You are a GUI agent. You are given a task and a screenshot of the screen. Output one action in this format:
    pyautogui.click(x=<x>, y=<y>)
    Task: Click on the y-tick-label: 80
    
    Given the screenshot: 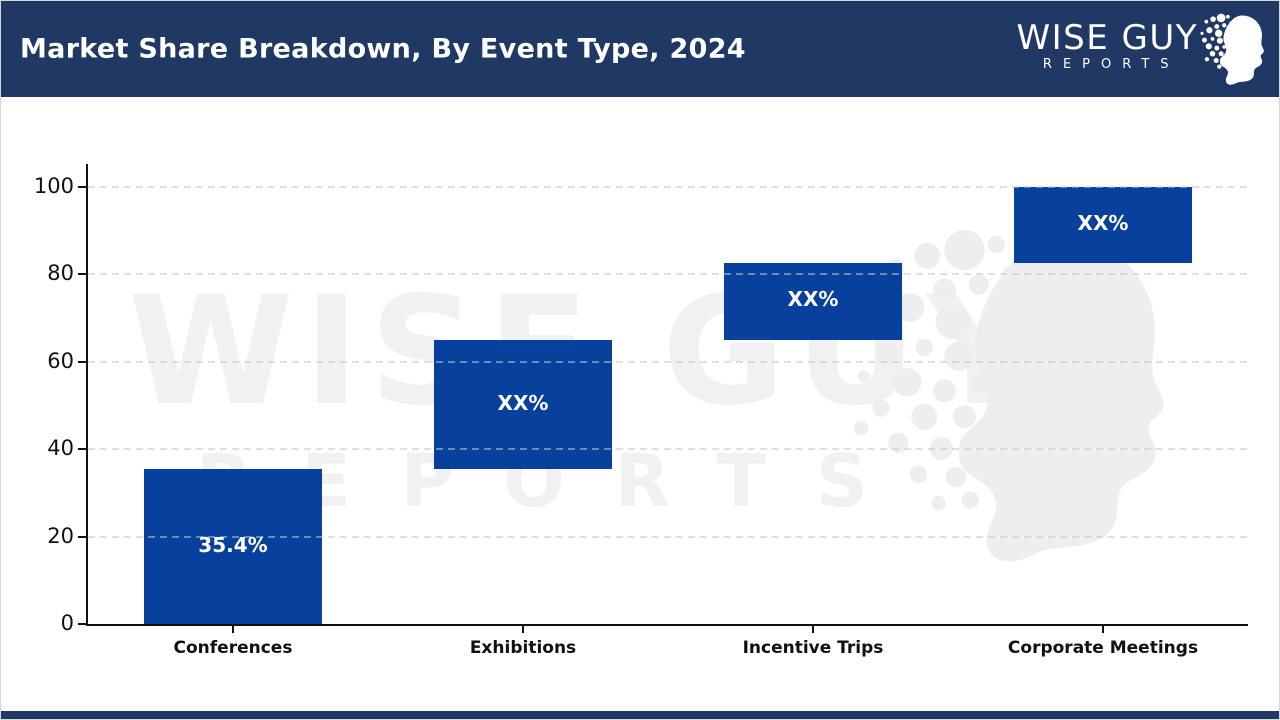 What is the action you would take?
    pyautogui.click(x=60, y=273)
    